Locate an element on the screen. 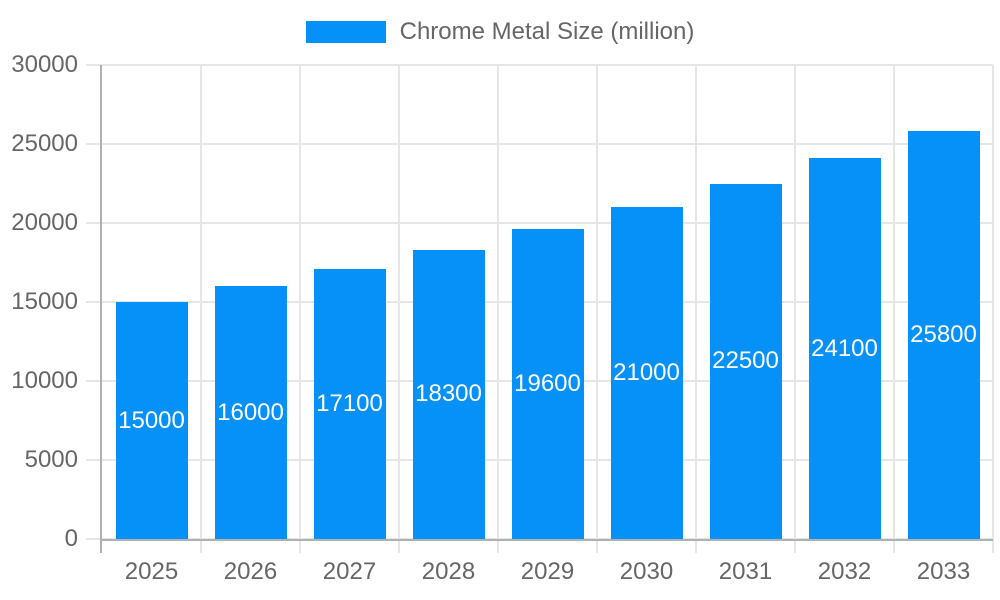 The width and height of the screenshot is (1000, 600). bar-value-label: 16000 is located at coordinates (250, 412).